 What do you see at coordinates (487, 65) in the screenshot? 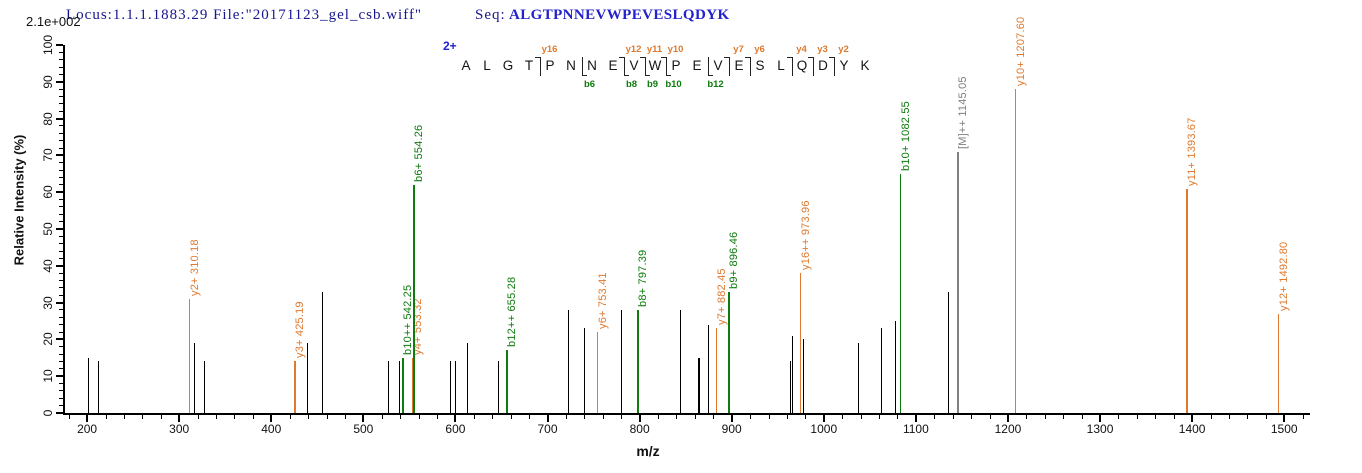
I see `residue: L` at bounding box center [487, 65].